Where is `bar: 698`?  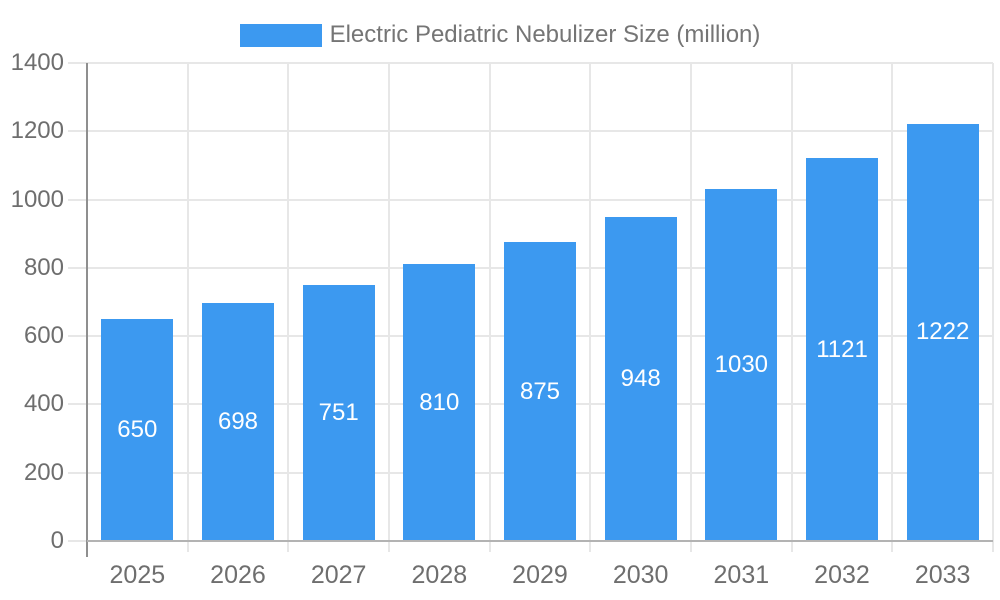
bar: 698 is located at coordinates (238, 421).